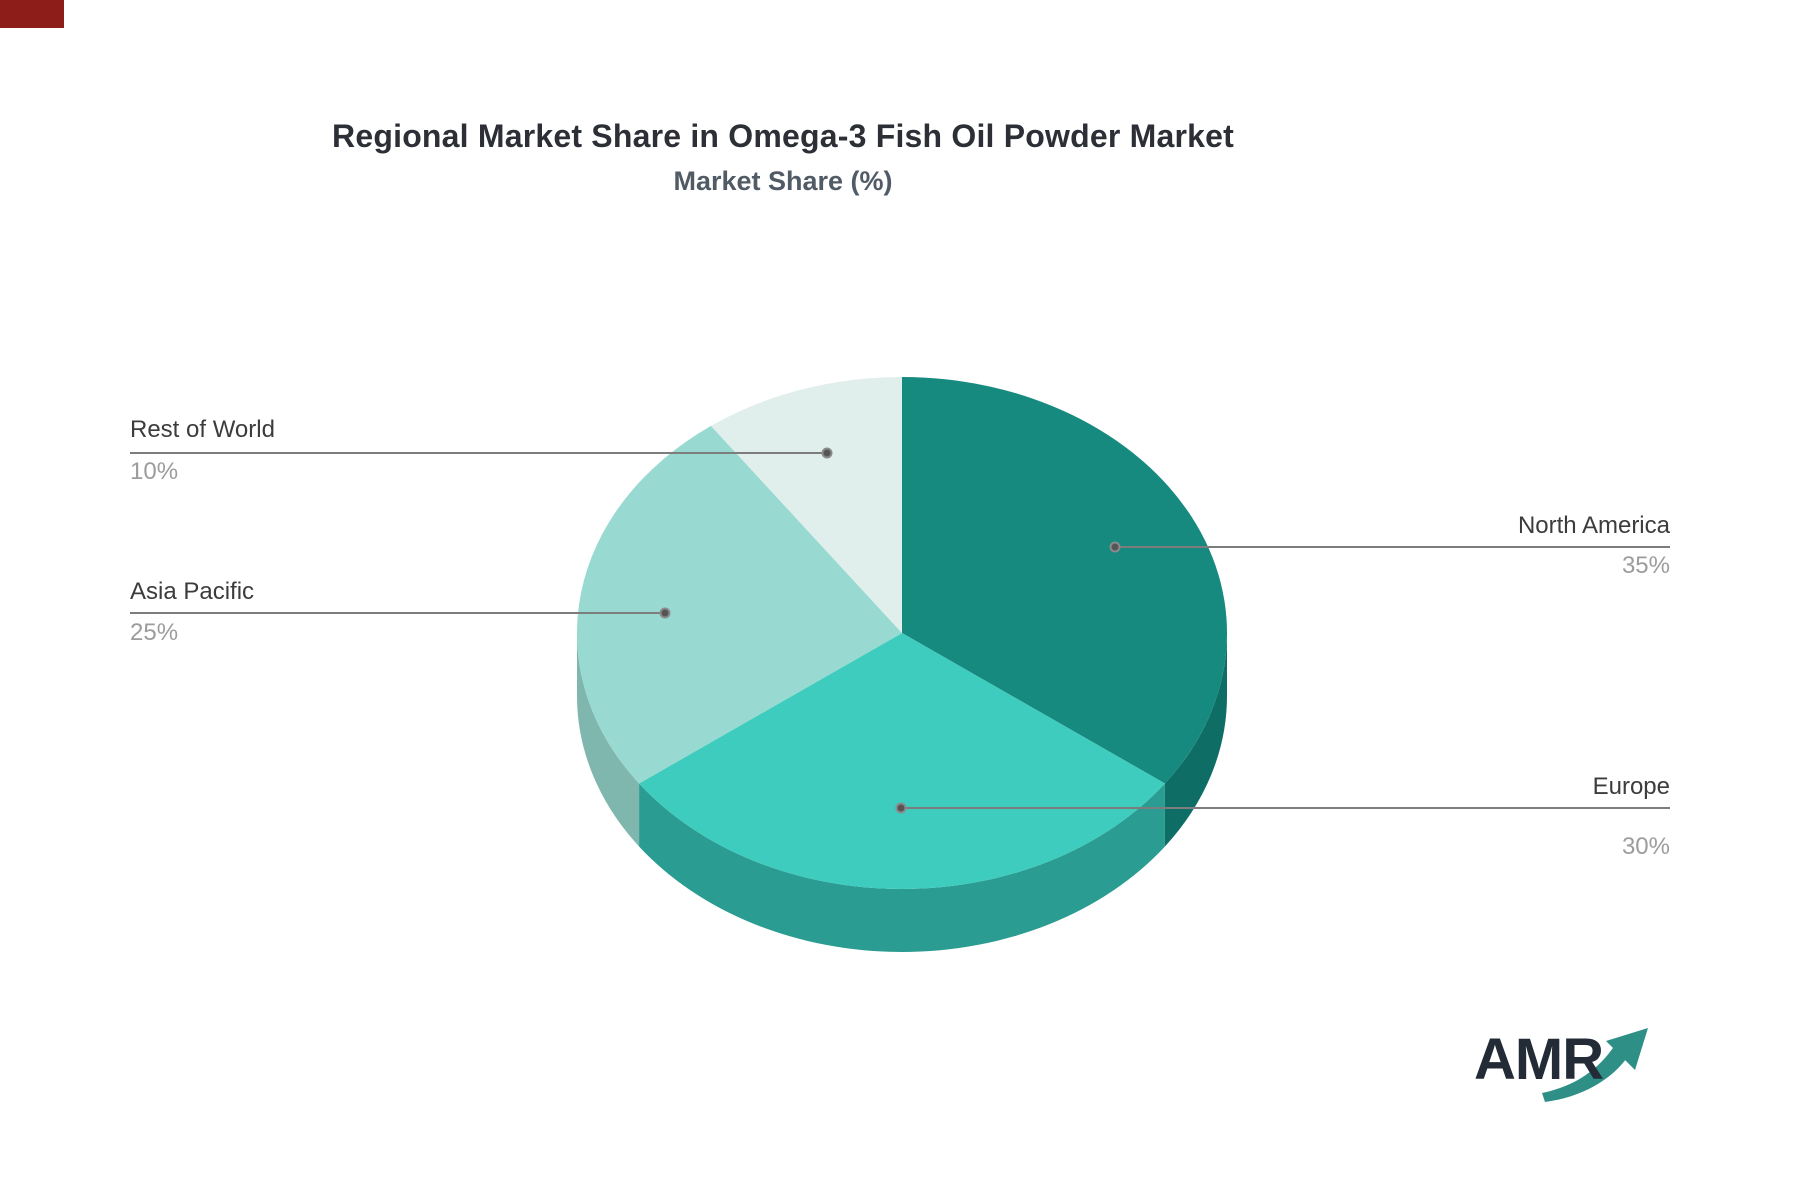 This screenshot has height=1196, width=1800. I want to click on pie-slice-north-america, so click(1064, 580).